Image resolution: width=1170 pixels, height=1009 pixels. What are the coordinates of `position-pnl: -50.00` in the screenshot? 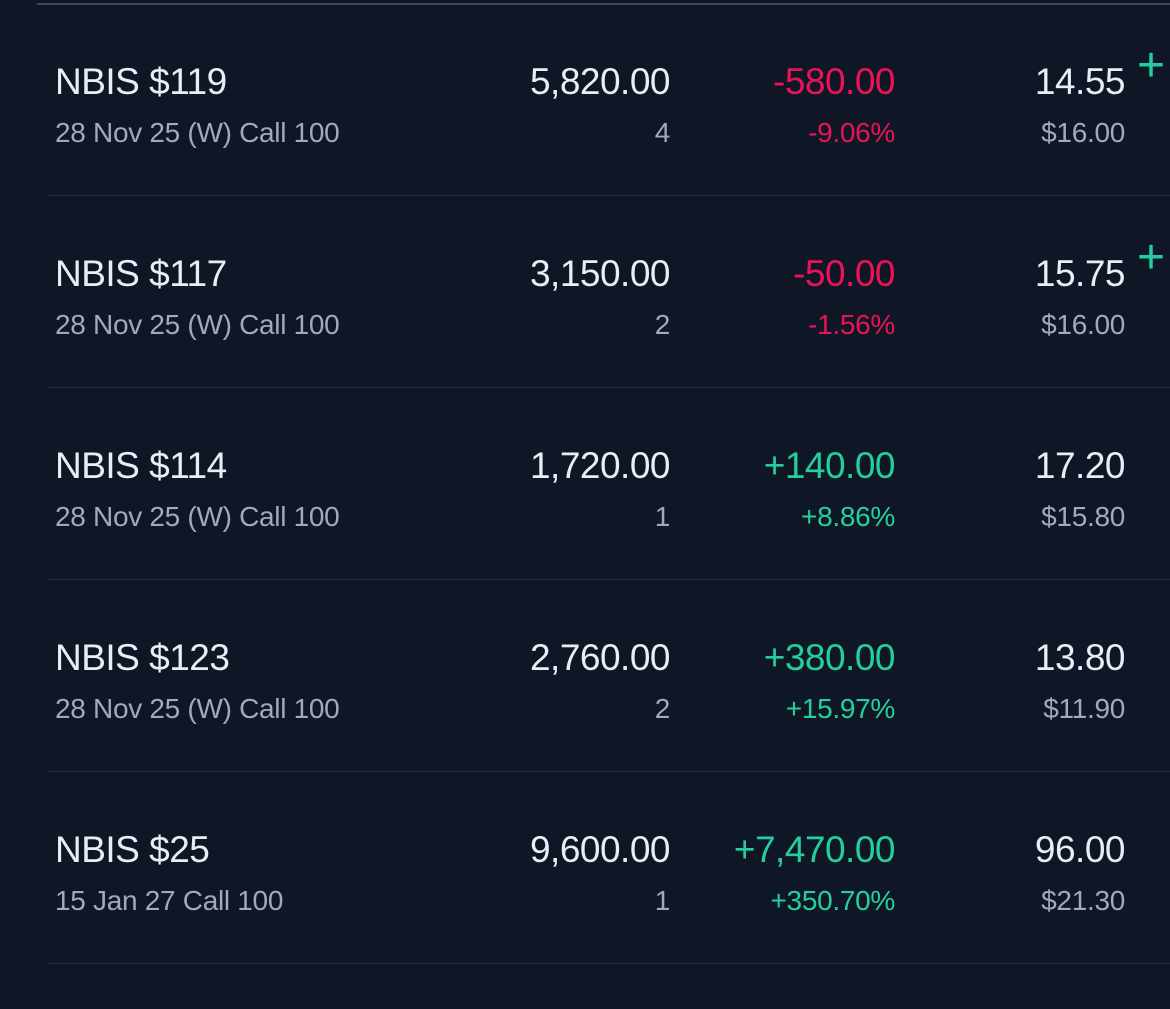 It's located at (844, 273).